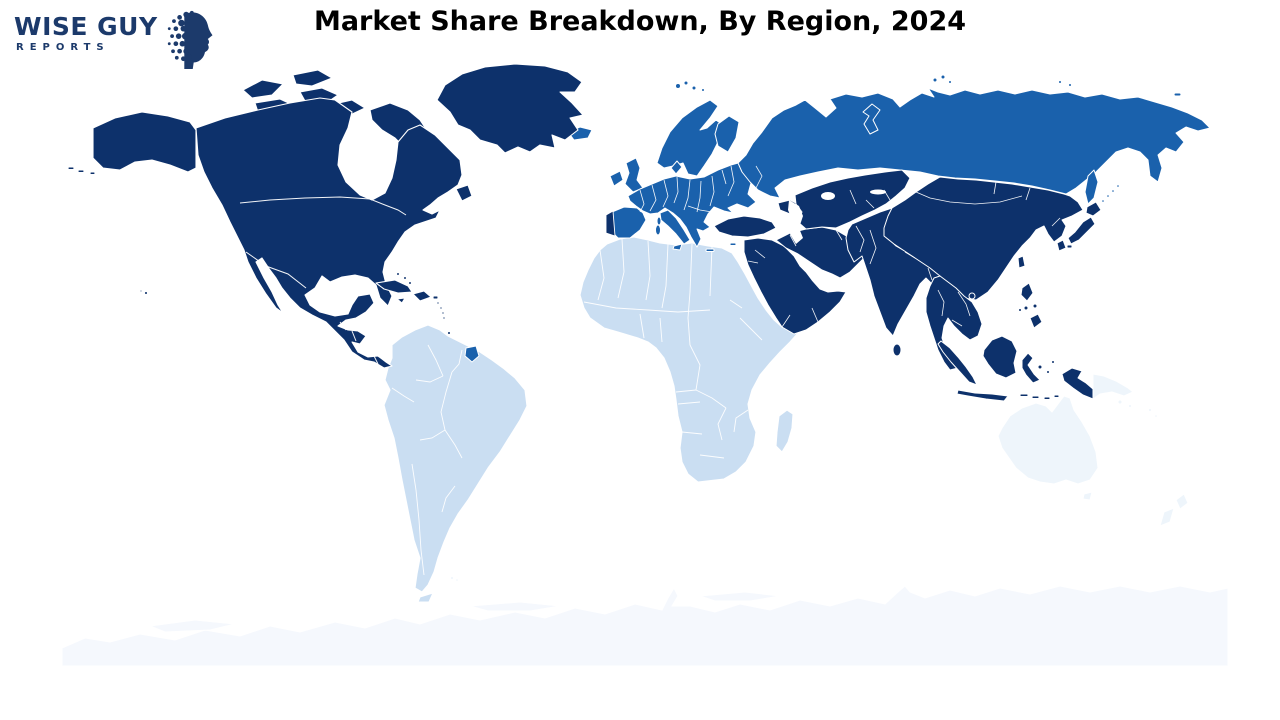 The width and height of the screenshot is (1280, 720). Describe the element at coordinates (86, 26) in the screenshot. I see `logo-wordmark: WISE GUY` at that location.